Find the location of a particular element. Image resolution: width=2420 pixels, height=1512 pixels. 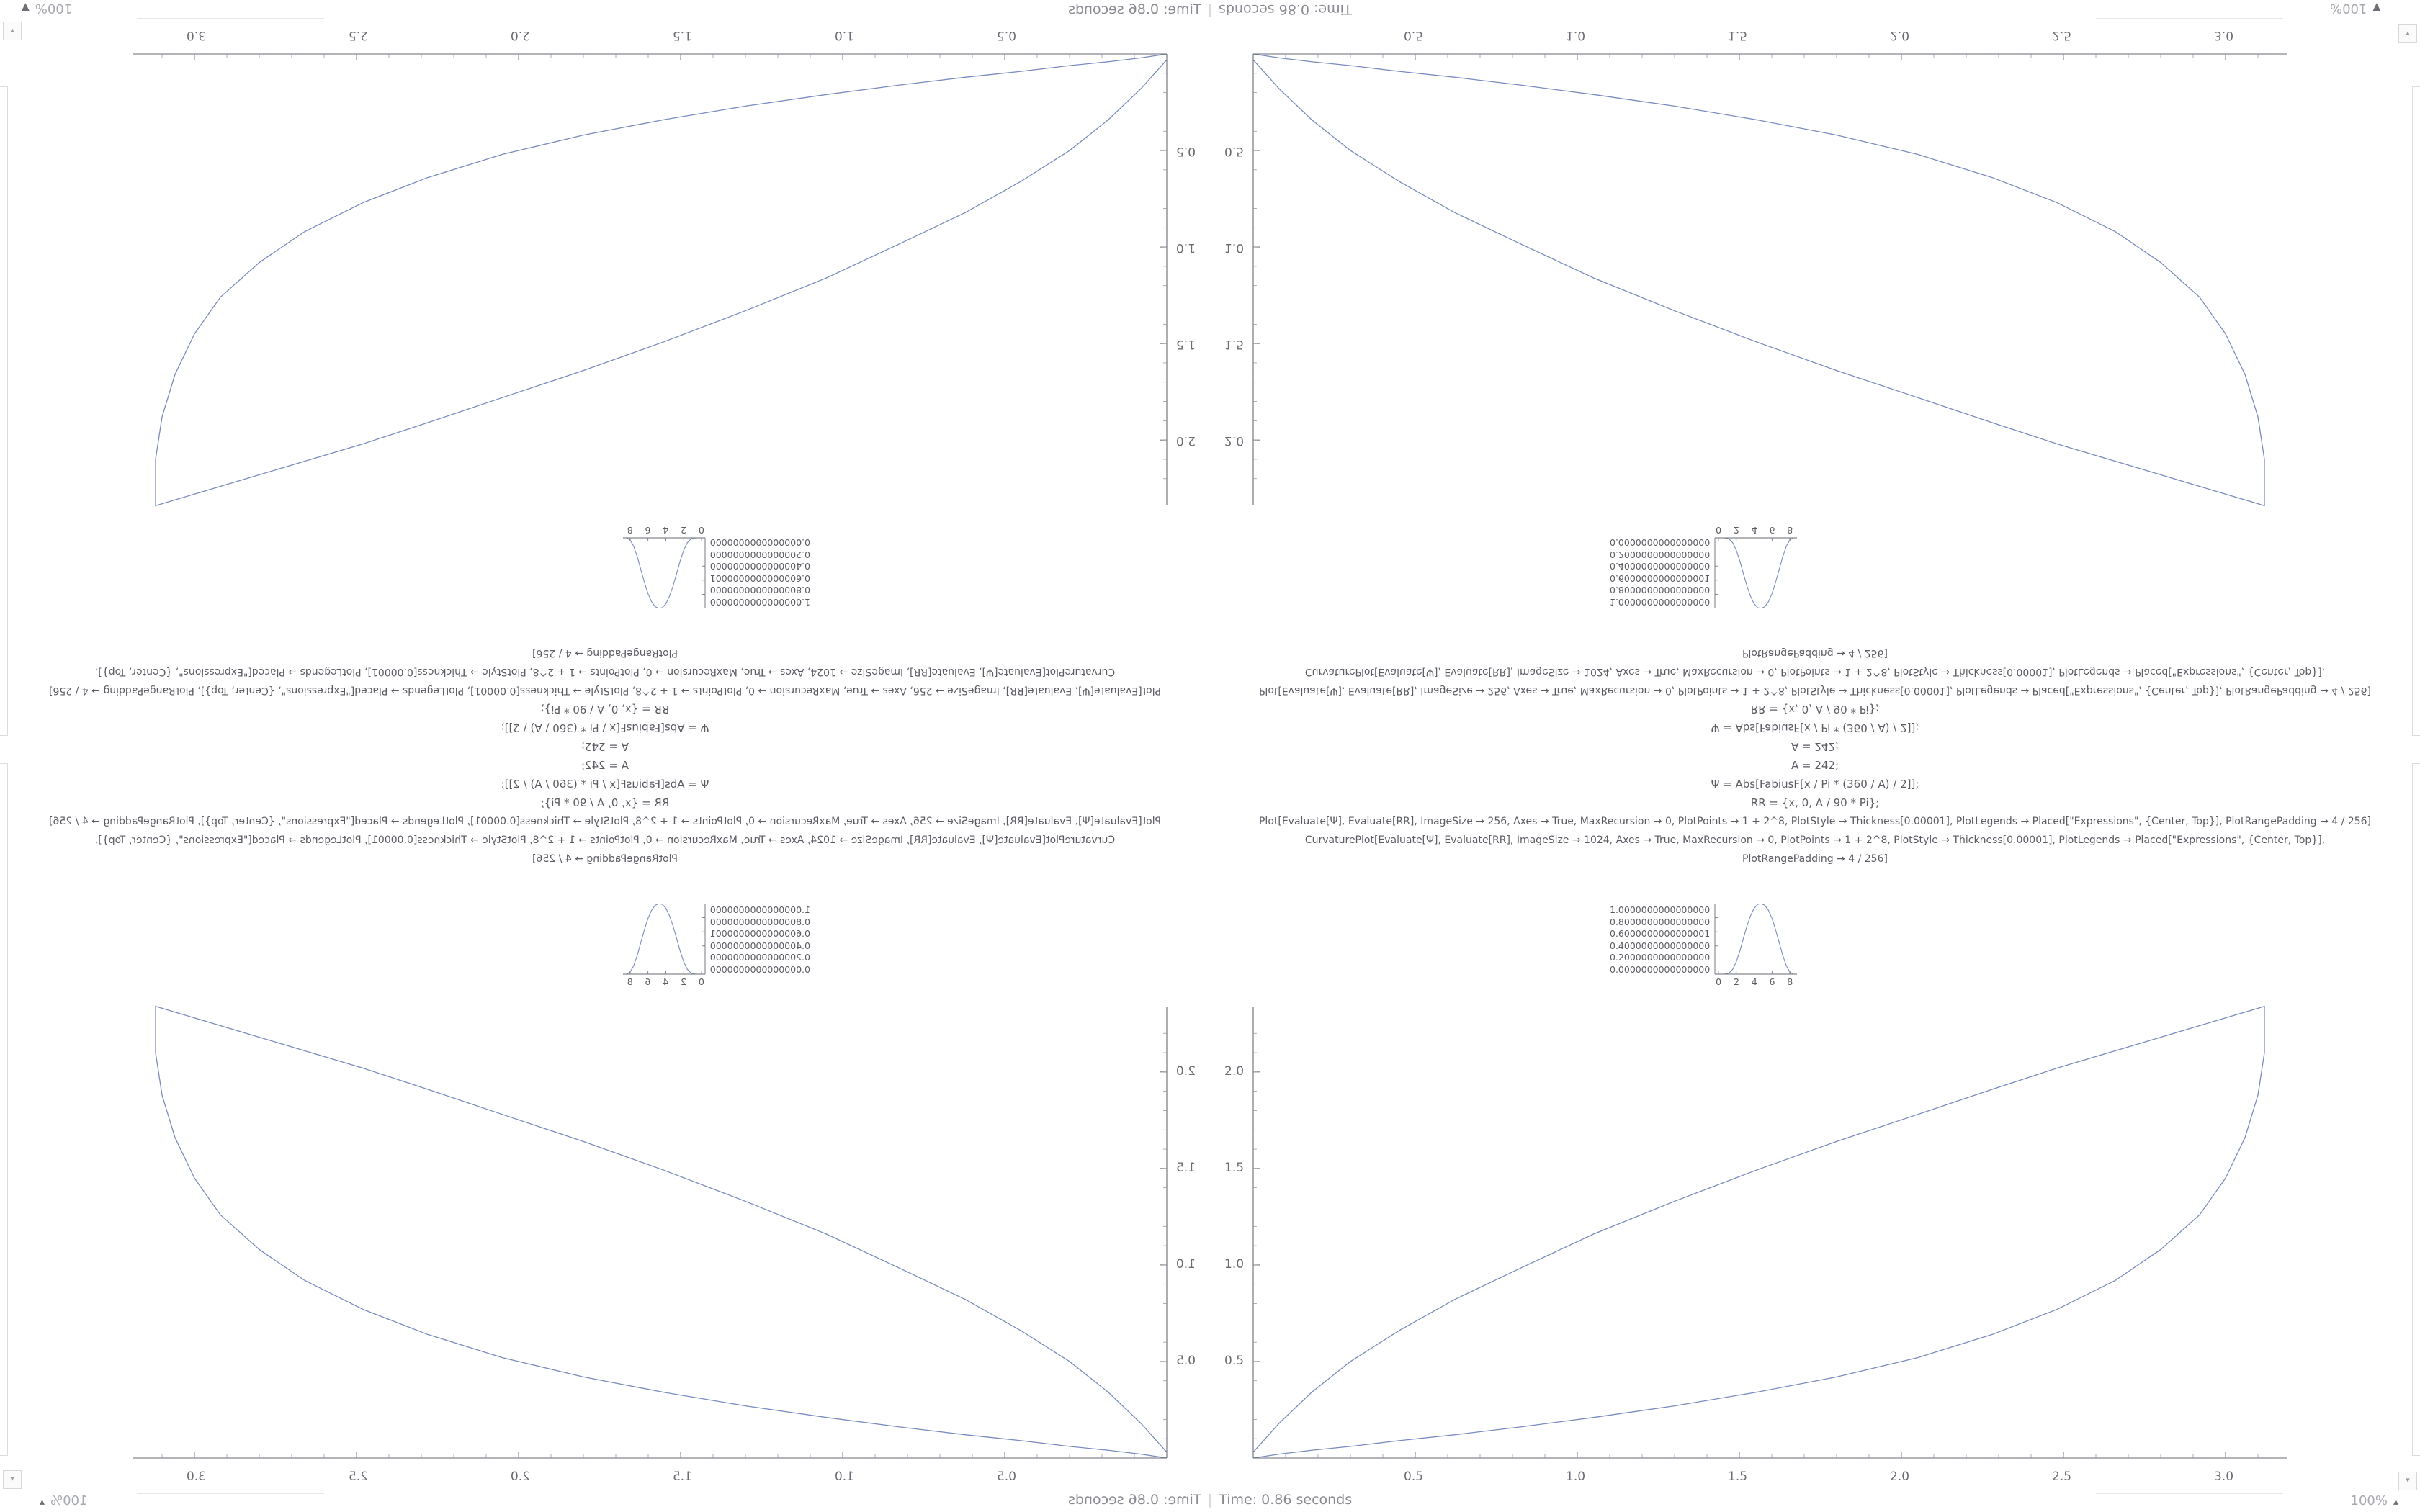

cell-bracket-right-upper is located at coordinates (2416, 411).